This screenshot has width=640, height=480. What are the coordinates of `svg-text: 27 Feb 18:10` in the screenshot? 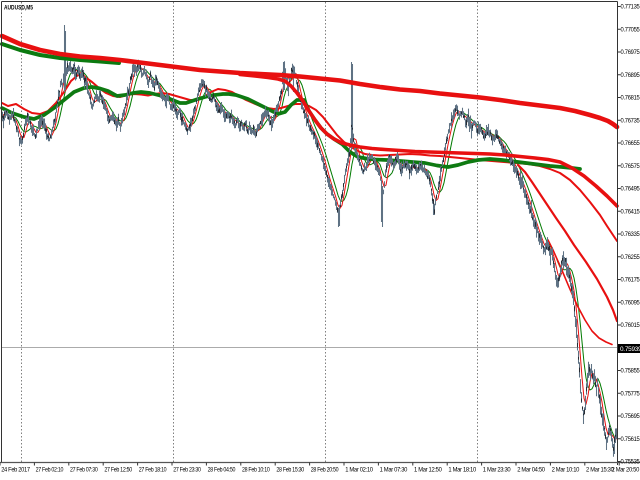 It's located at (153, 470).